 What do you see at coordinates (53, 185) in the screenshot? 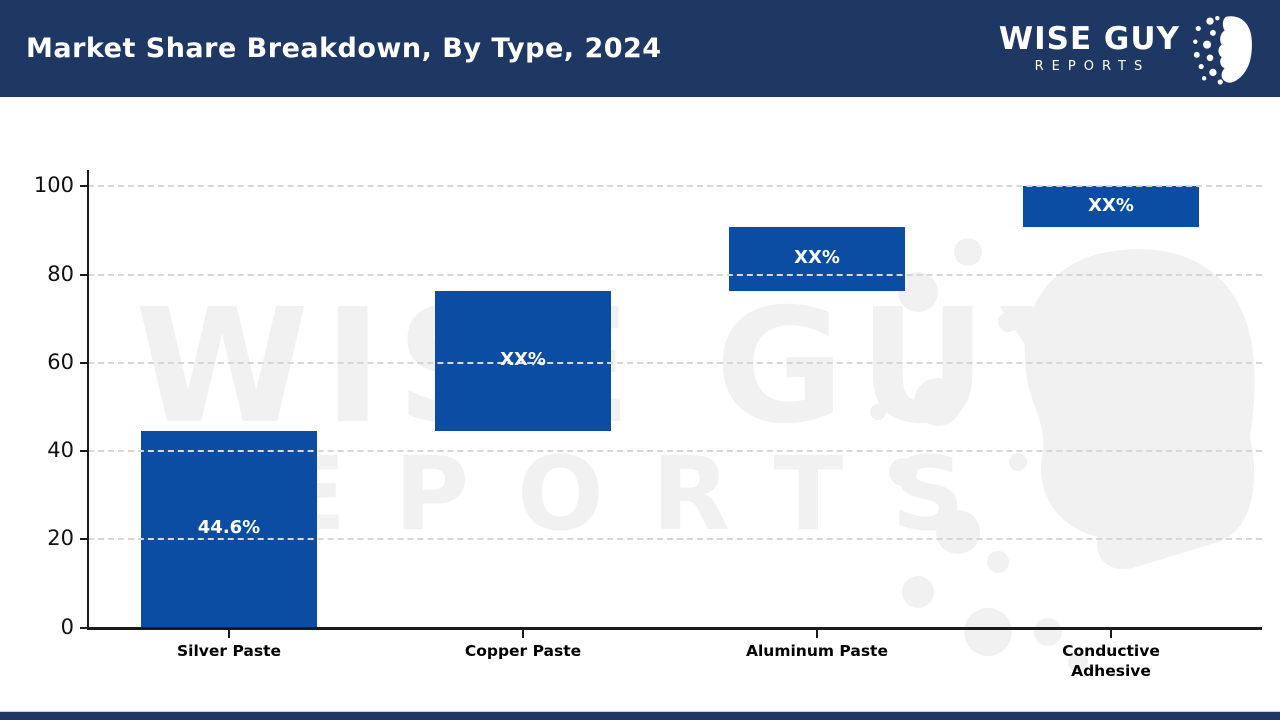
I see `y-tick-label-100: 100` at bounding box center [53, 185].